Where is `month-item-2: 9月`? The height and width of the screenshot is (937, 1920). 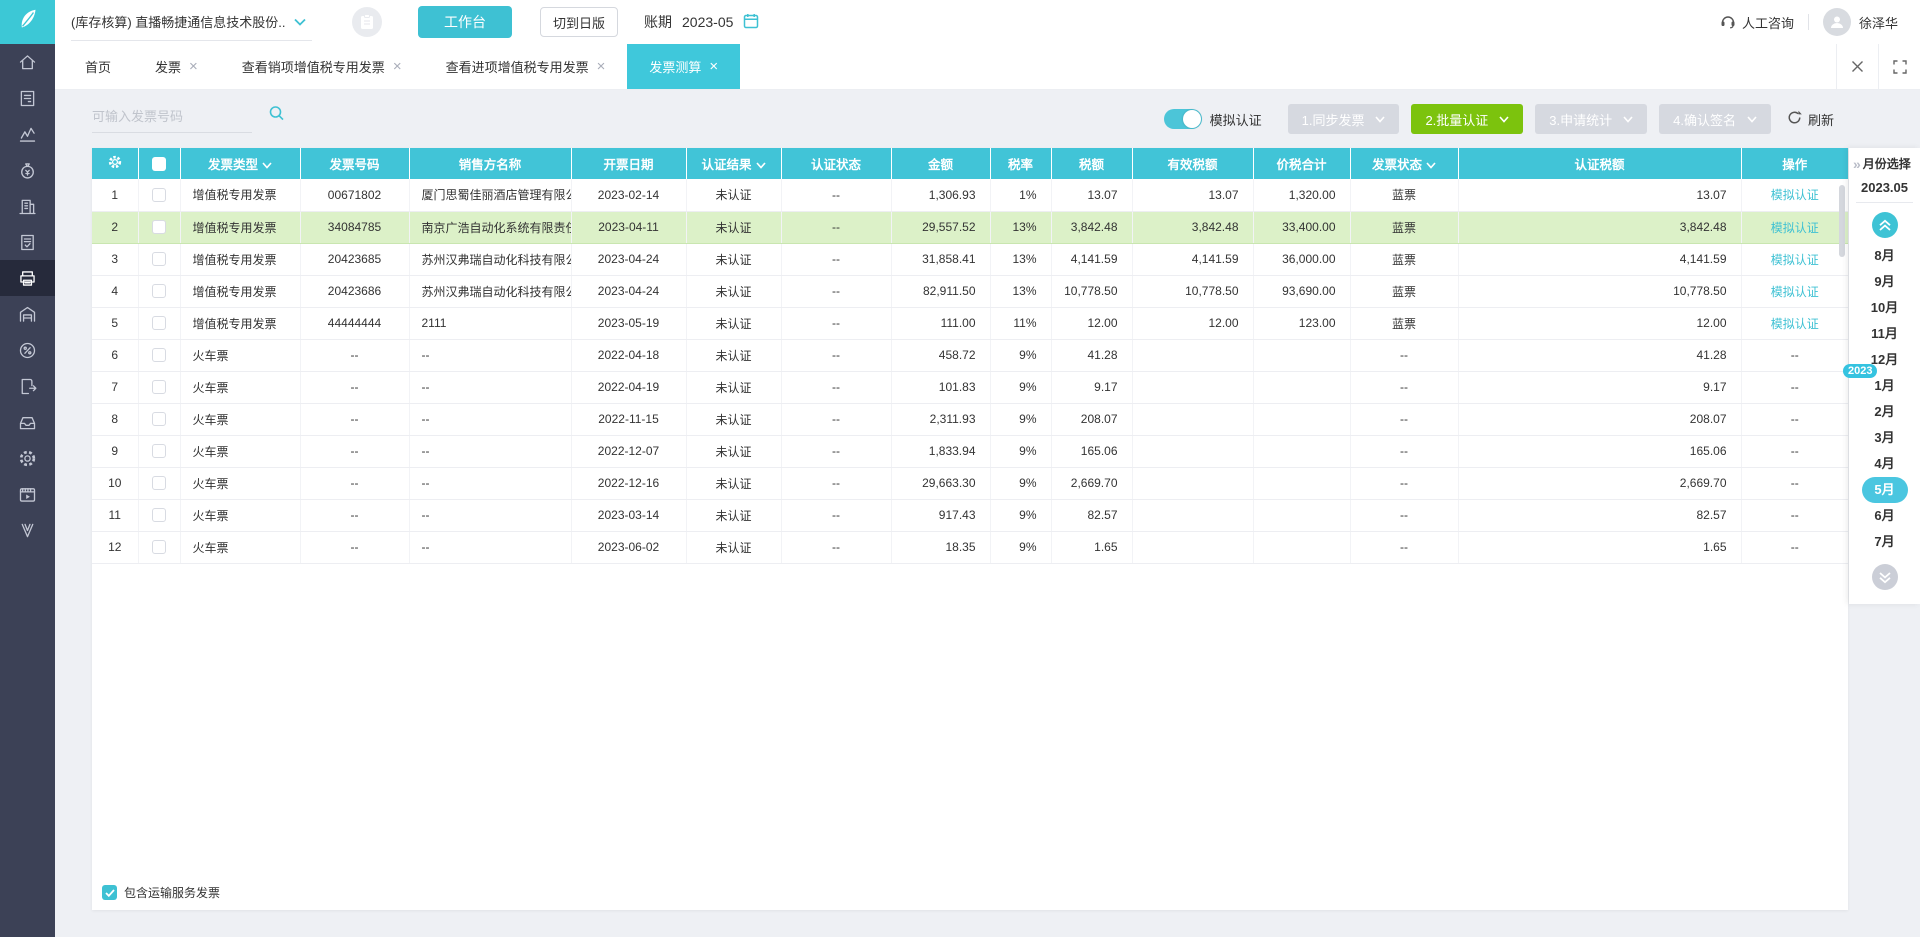
month-item-2: 9月 is located at coordinates (1884, 281).